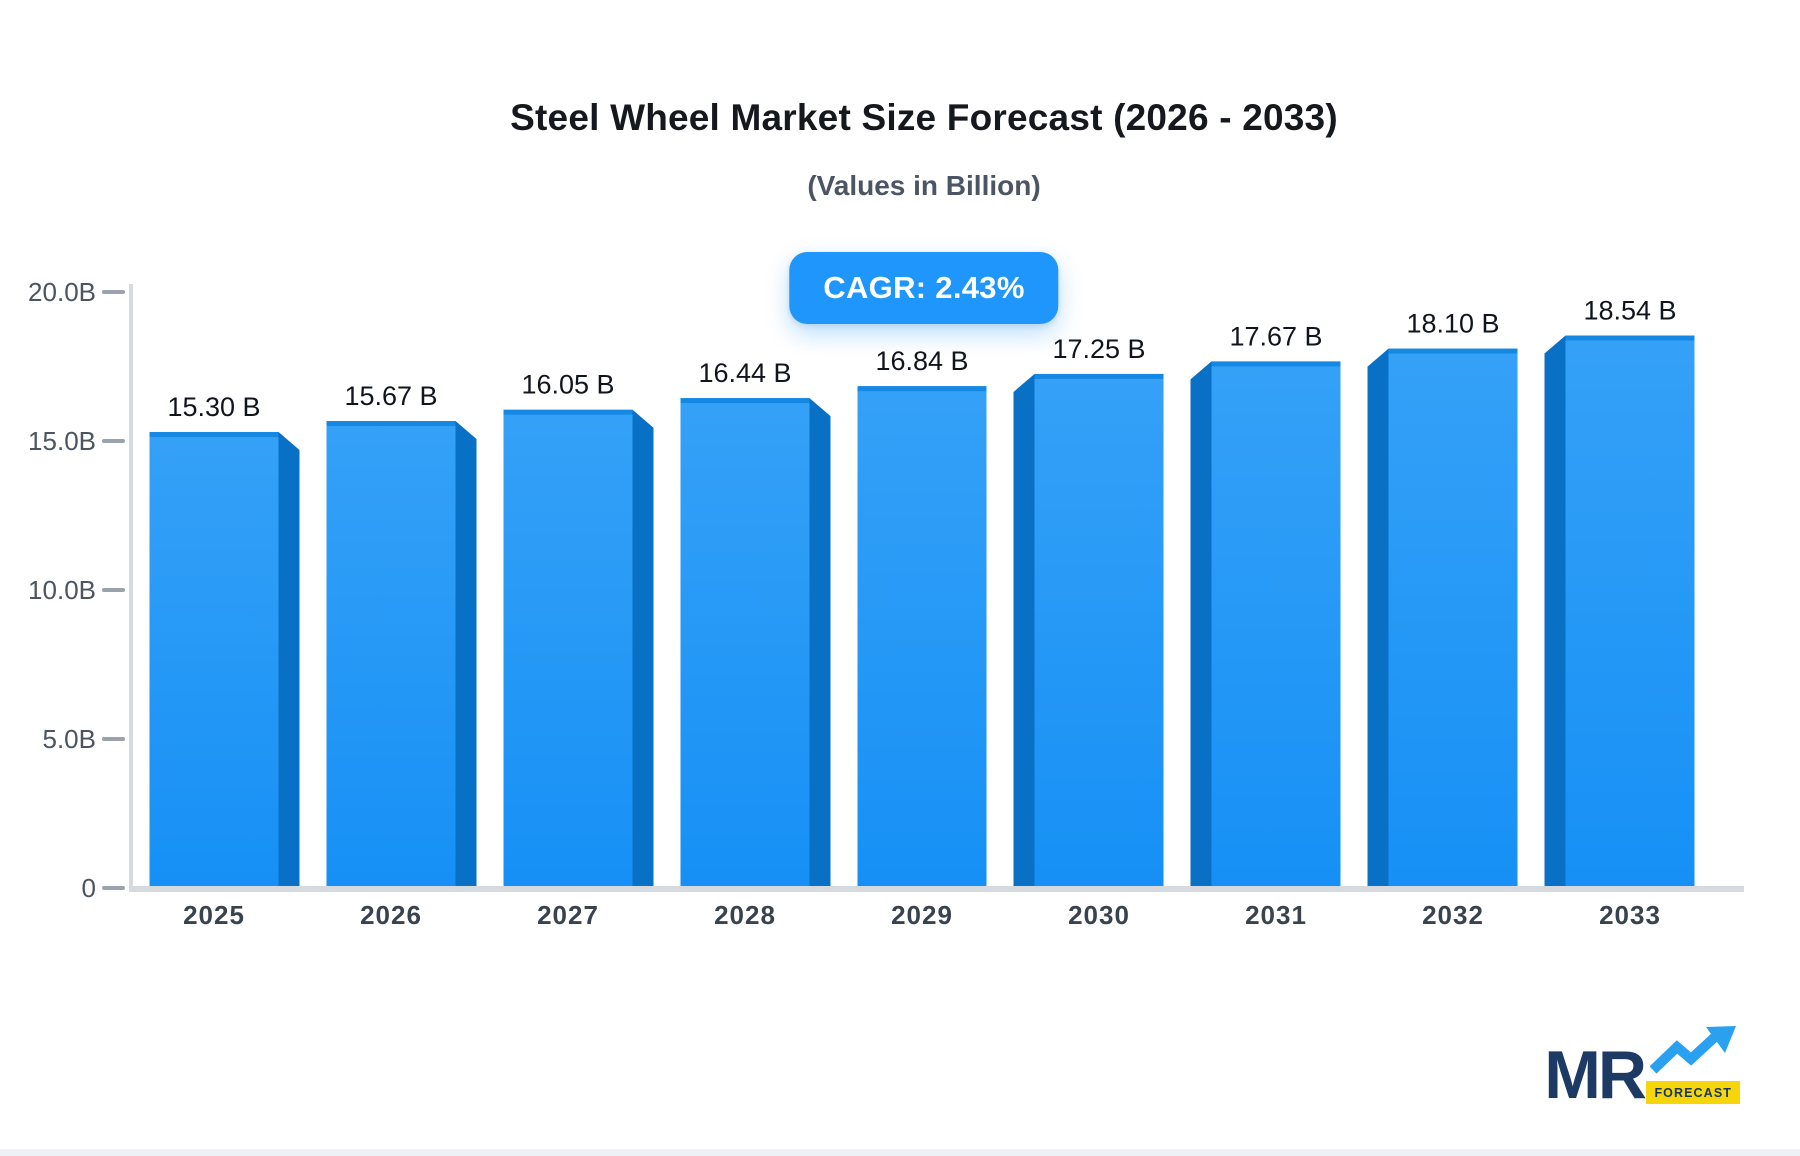  I want to click on bar-2033, so click(1619, 611).